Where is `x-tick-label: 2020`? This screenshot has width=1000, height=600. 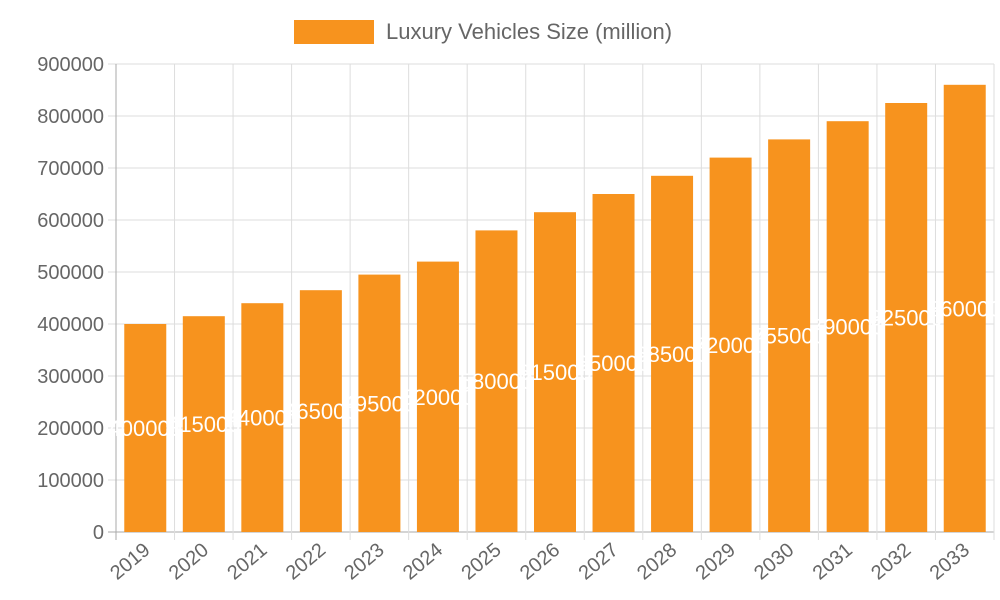
x-tick-label: 2020 is located at coordinates (189, 561).